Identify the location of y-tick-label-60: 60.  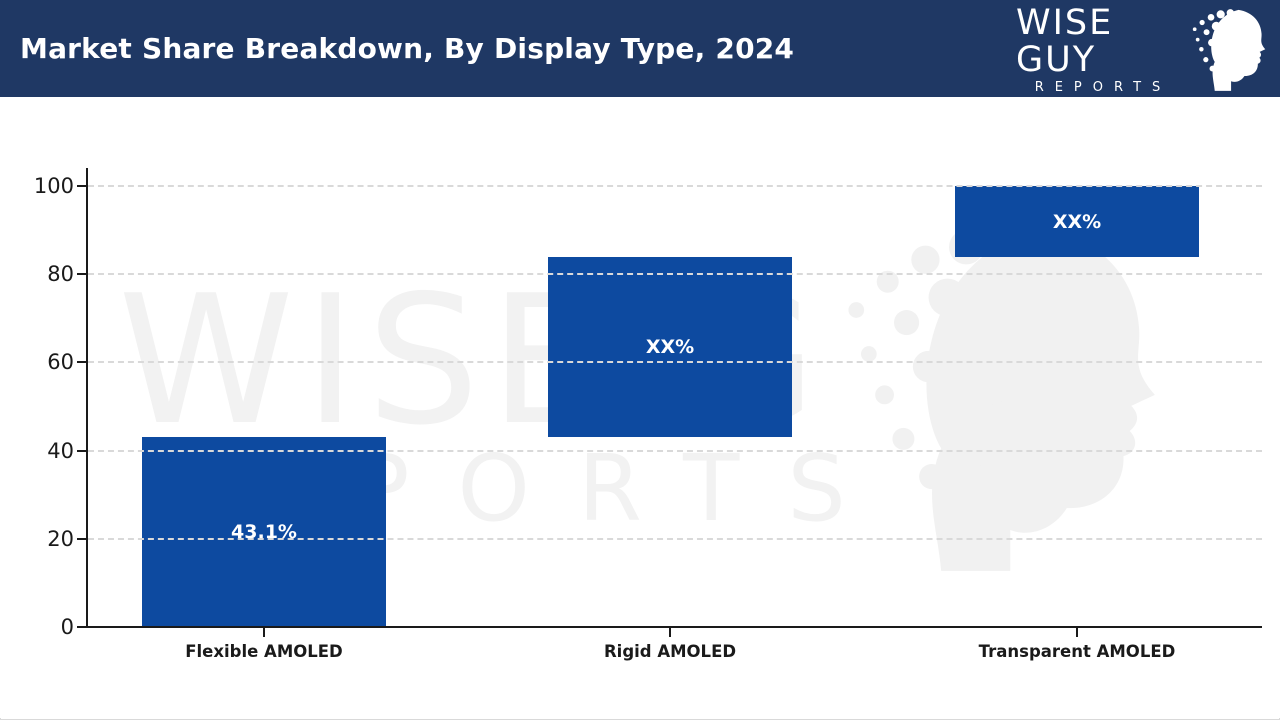
(60, 362).